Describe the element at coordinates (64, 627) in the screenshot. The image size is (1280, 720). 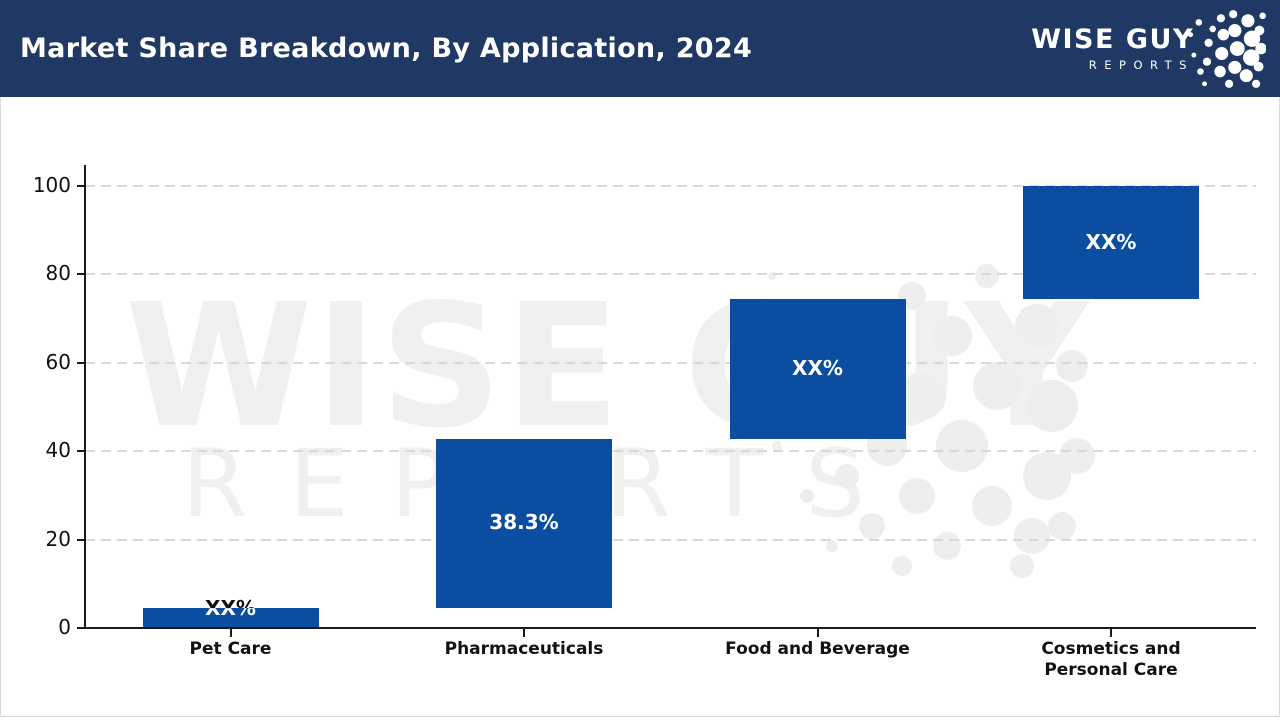
I see `y-tick-label: 0` at that location.